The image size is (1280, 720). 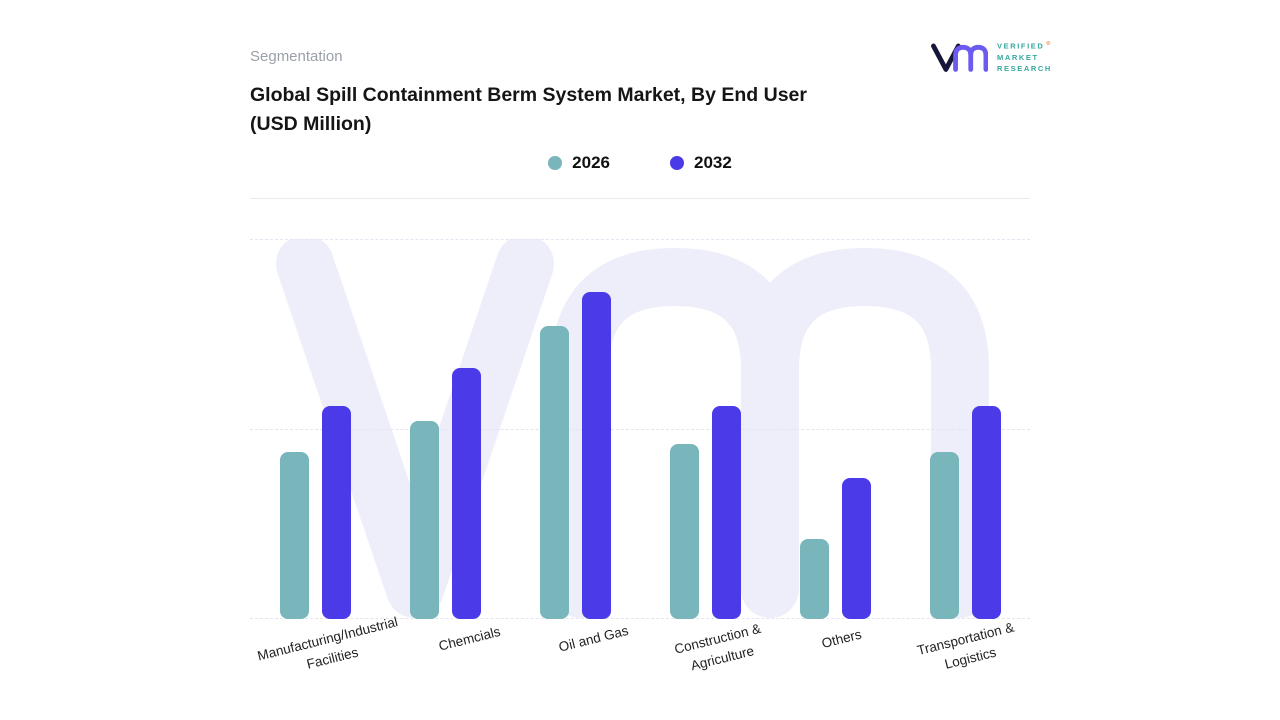 I want to click on x-axis-label: Oil and Gas, so click(x=594, y=638).